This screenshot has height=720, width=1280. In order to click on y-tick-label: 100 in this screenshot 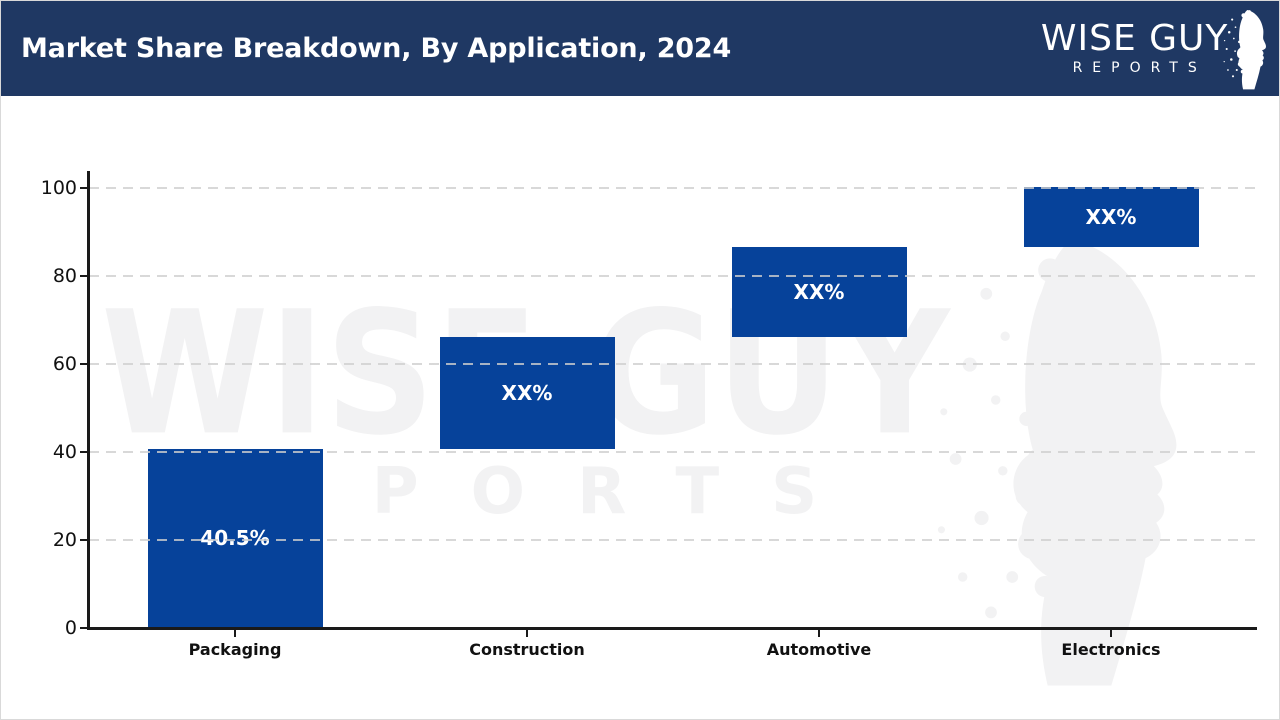, I will do `click(58, 188)`.